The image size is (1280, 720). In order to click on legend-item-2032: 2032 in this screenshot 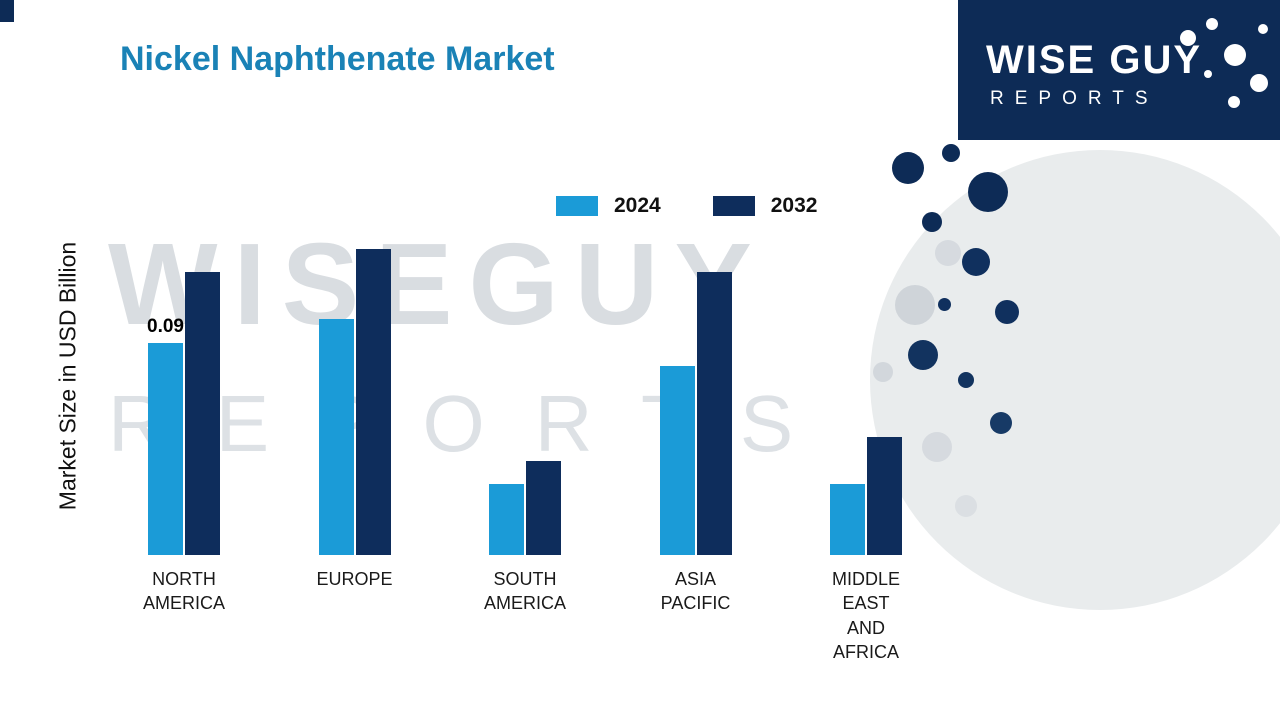, I will do `click(765, 206)`.